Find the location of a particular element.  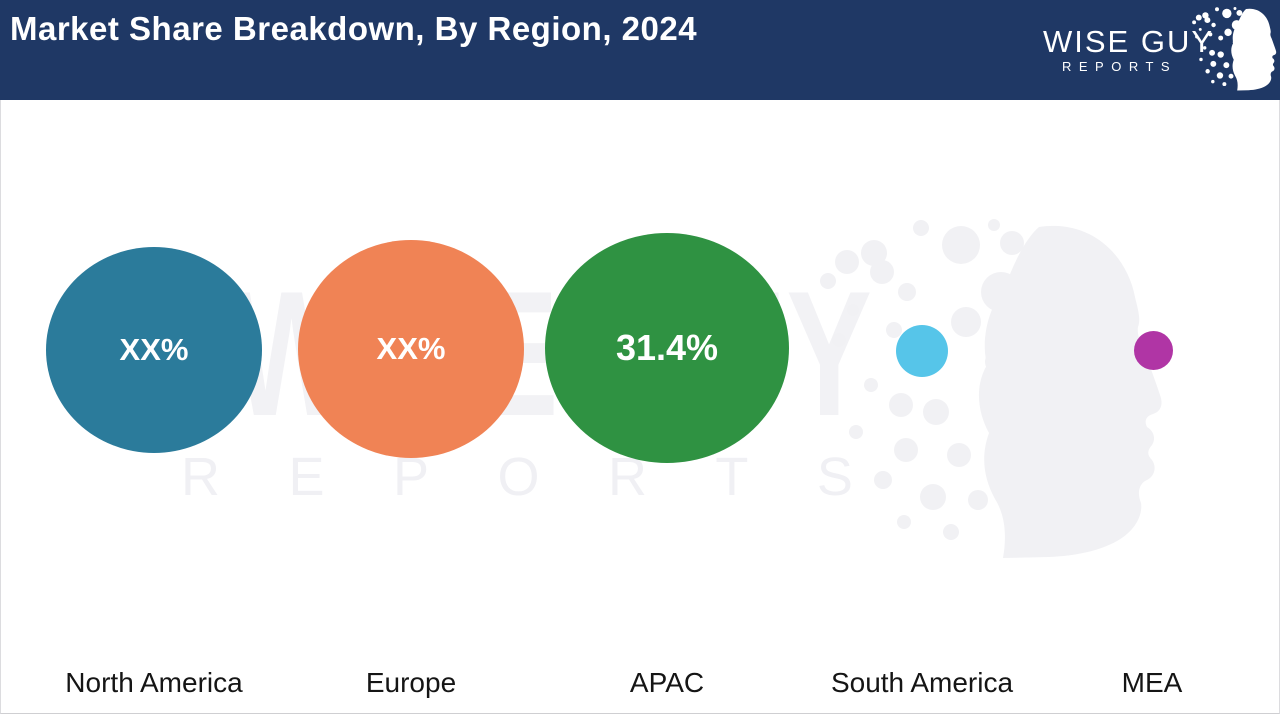

watermark-letter: O is located at coordinates (518, 477).